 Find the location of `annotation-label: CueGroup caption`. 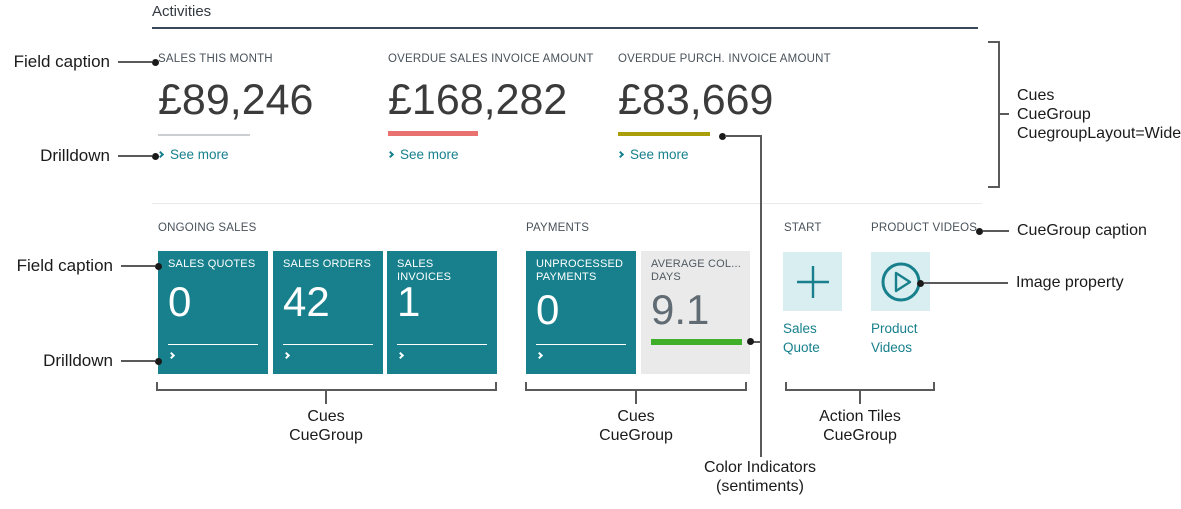

annotation-label: CueGroup caption is located at coordinates (1082, 230).